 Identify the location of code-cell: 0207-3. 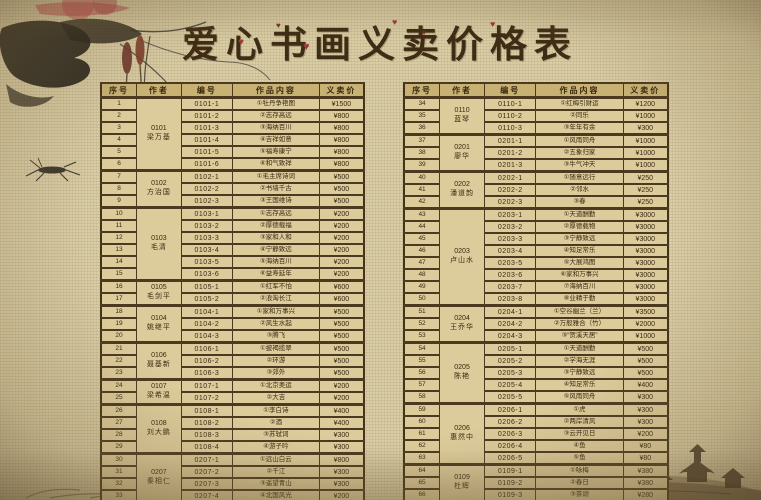
(206, 484).